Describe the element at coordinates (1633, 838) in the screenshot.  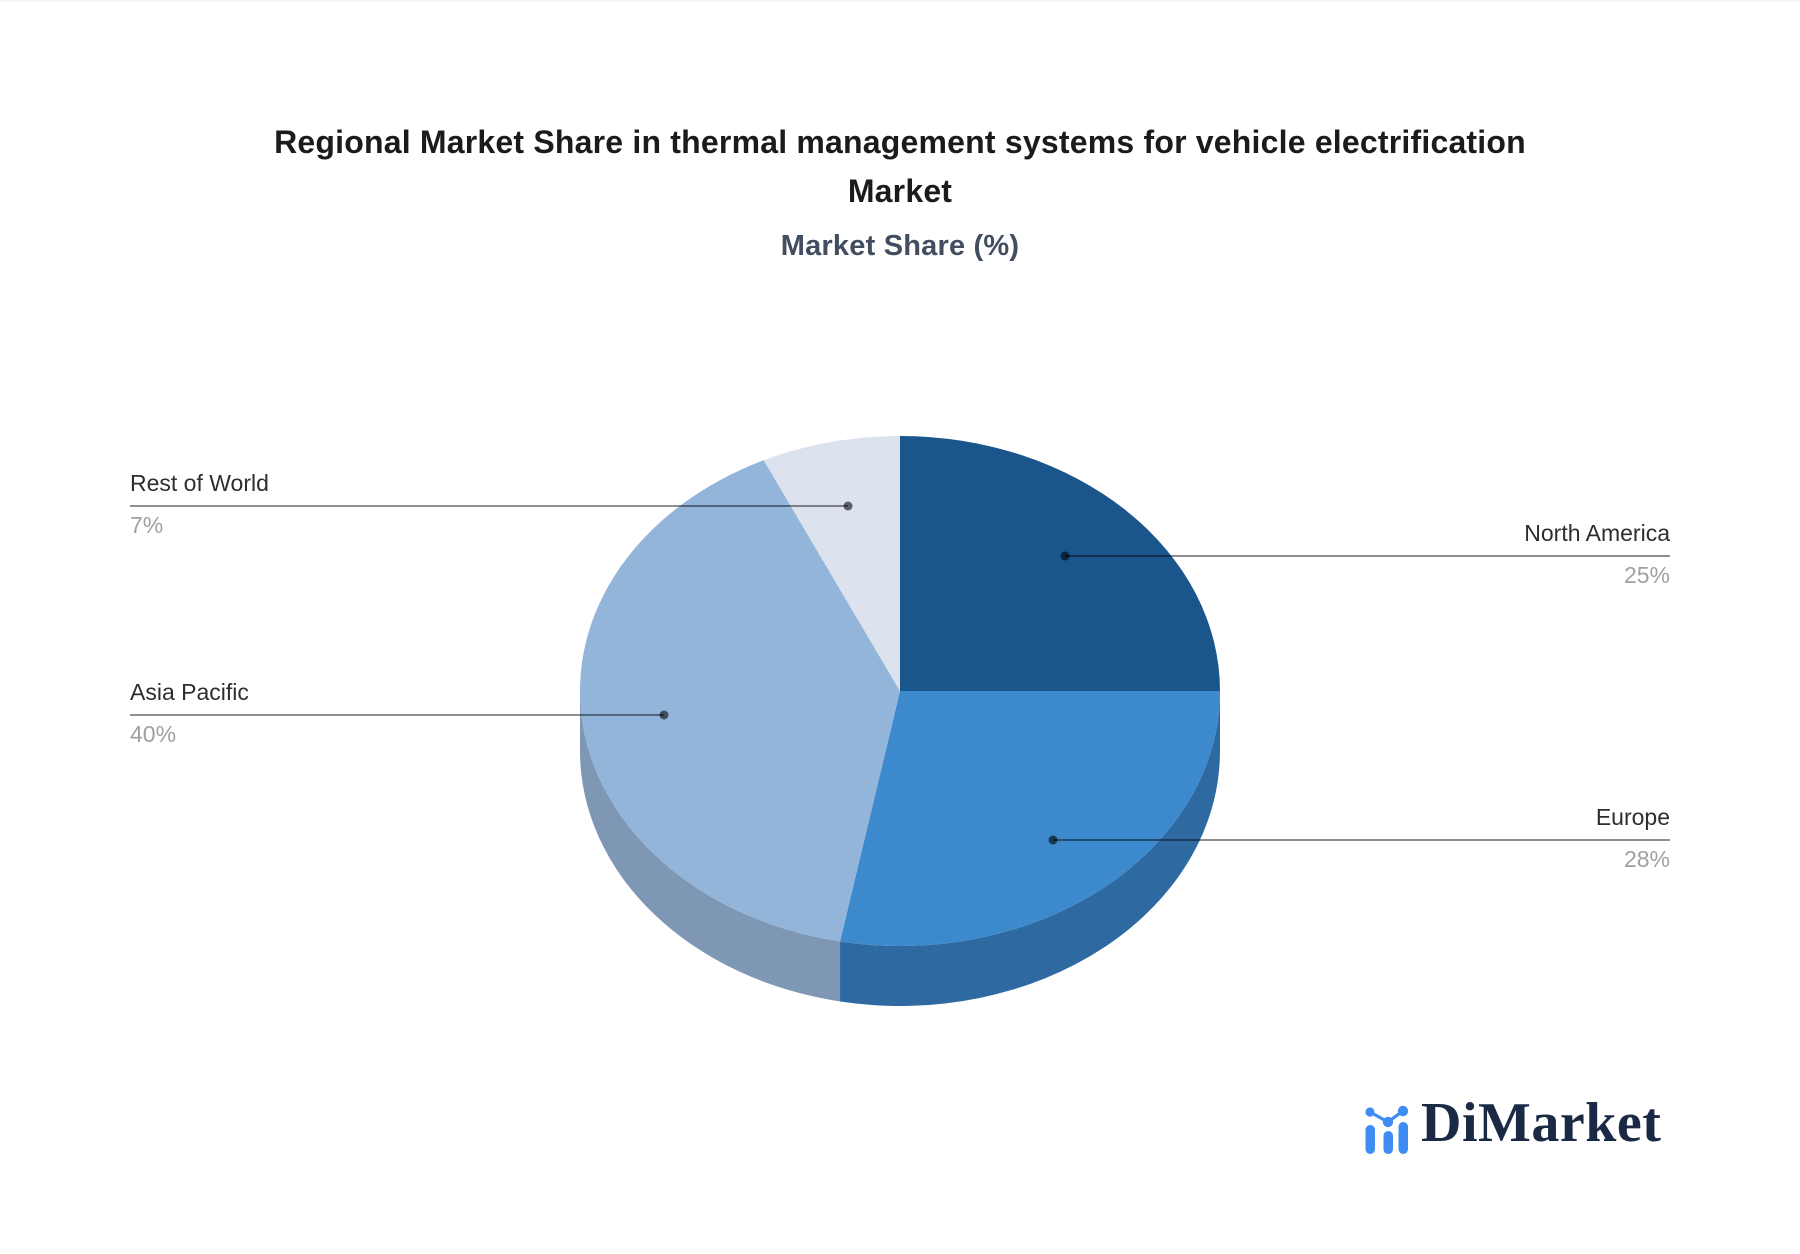
I see `callout-europe: Europe 28%` at that location.